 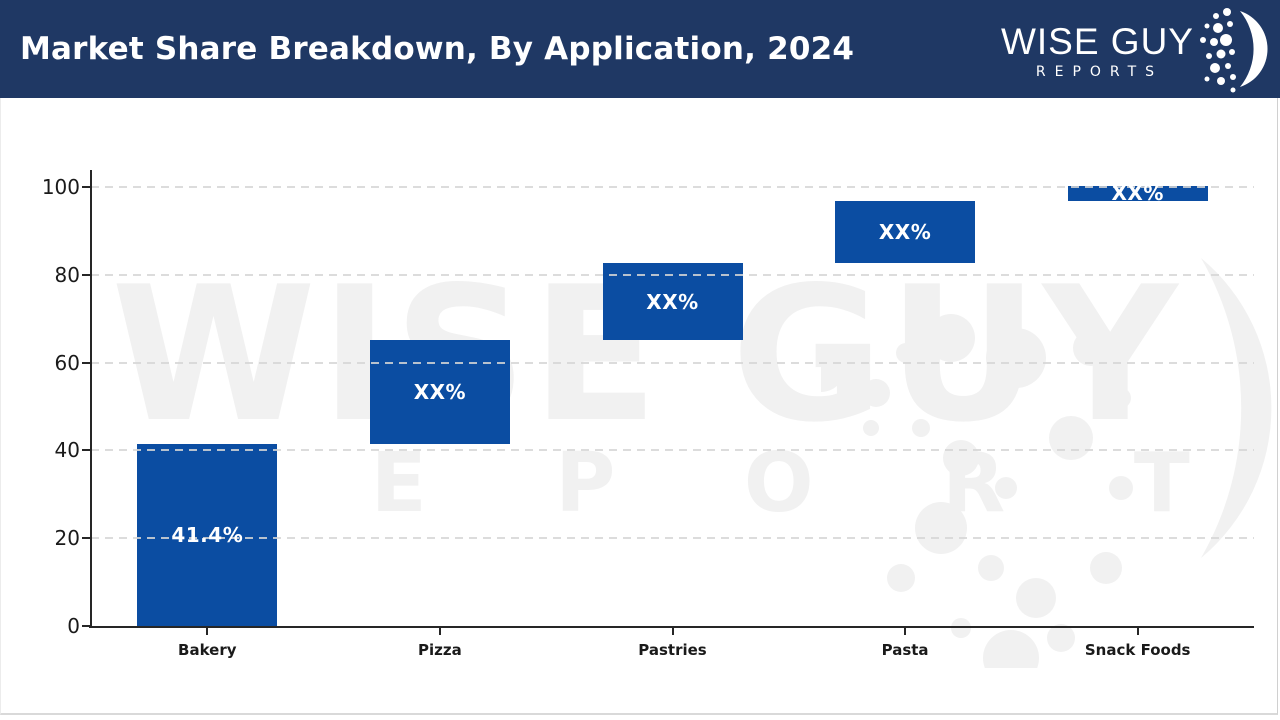 I want to click on bar-pizza, so click(x=439, y=392).